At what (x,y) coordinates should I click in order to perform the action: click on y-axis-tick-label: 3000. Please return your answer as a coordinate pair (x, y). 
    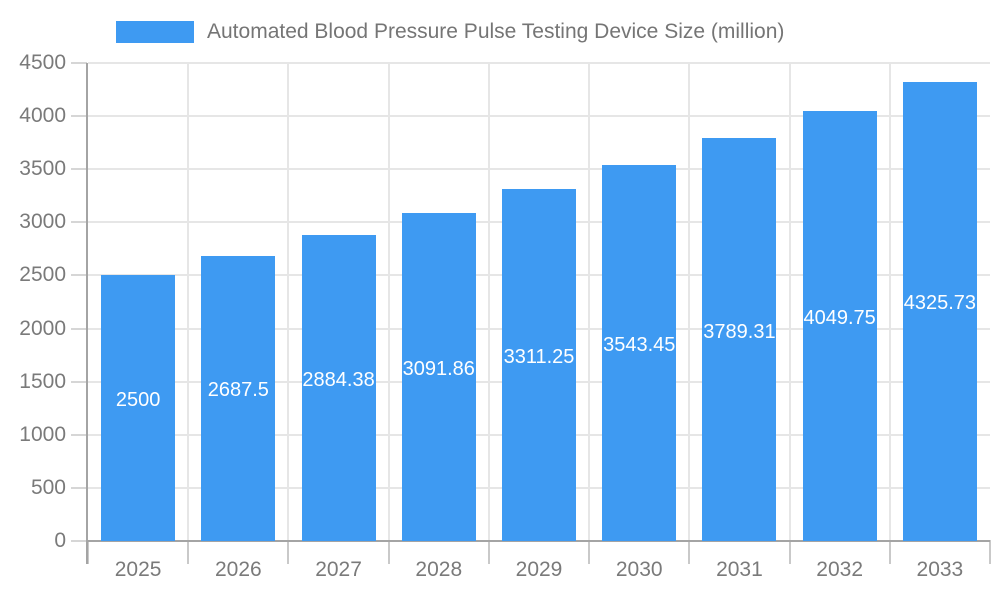
    Looking at the image, I should click on (42, 222).